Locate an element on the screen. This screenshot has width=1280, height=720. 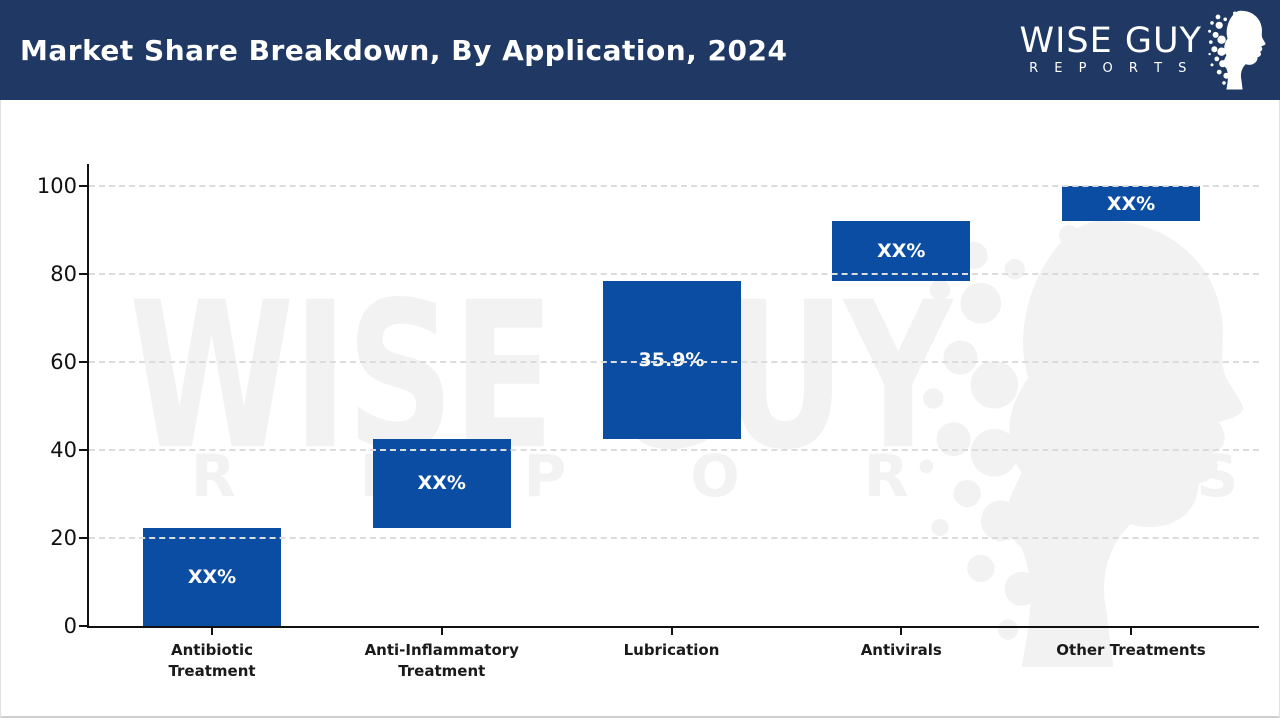
y-tick-label-60: 60 is located at coordinates (63, 362).